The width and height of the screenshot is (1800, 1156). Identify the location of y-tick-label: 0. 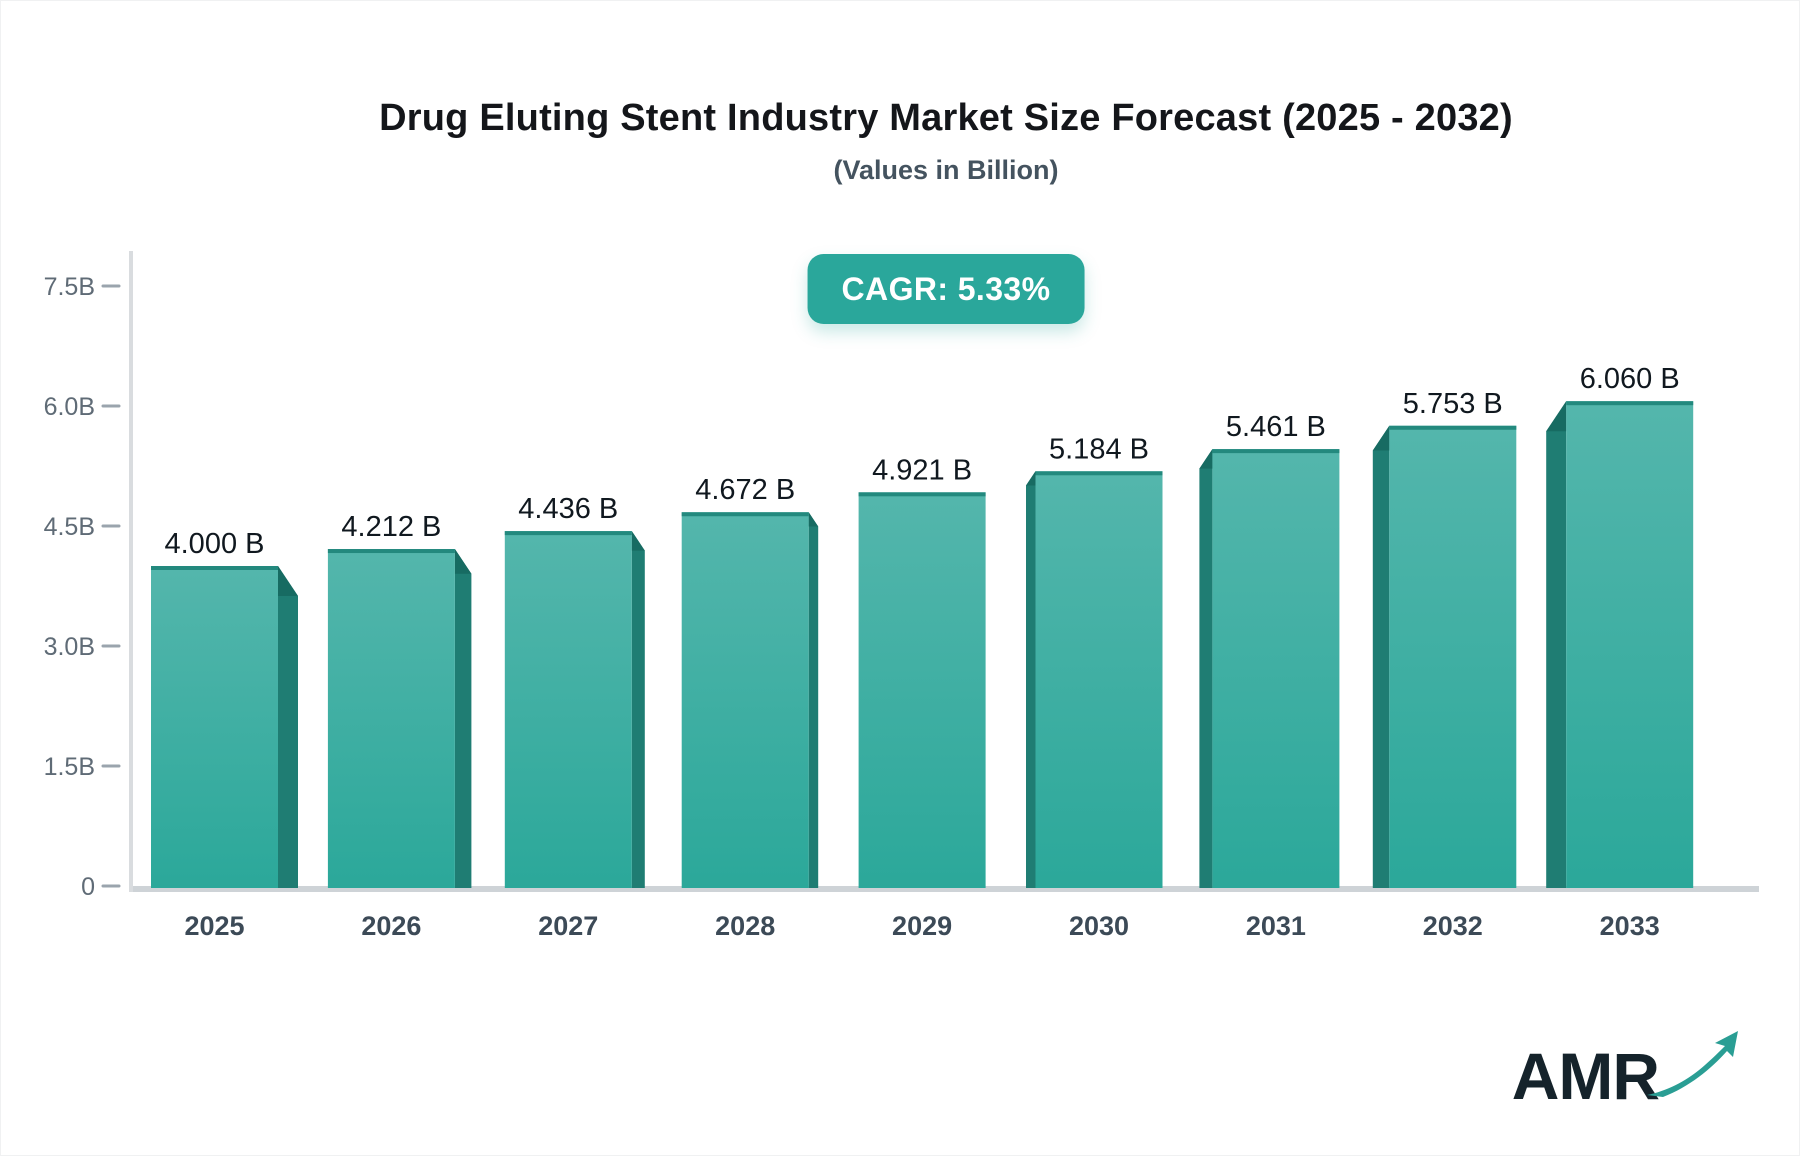
(88, 887).